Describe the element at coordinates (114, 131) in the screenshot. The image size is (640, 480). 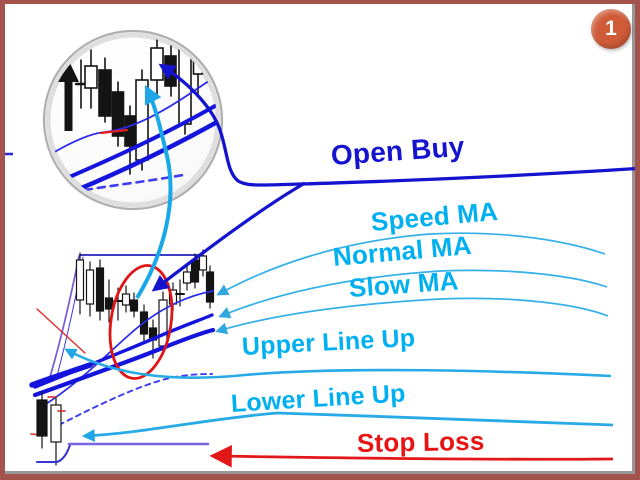
I see `lens-ma-red-segment` at that location.